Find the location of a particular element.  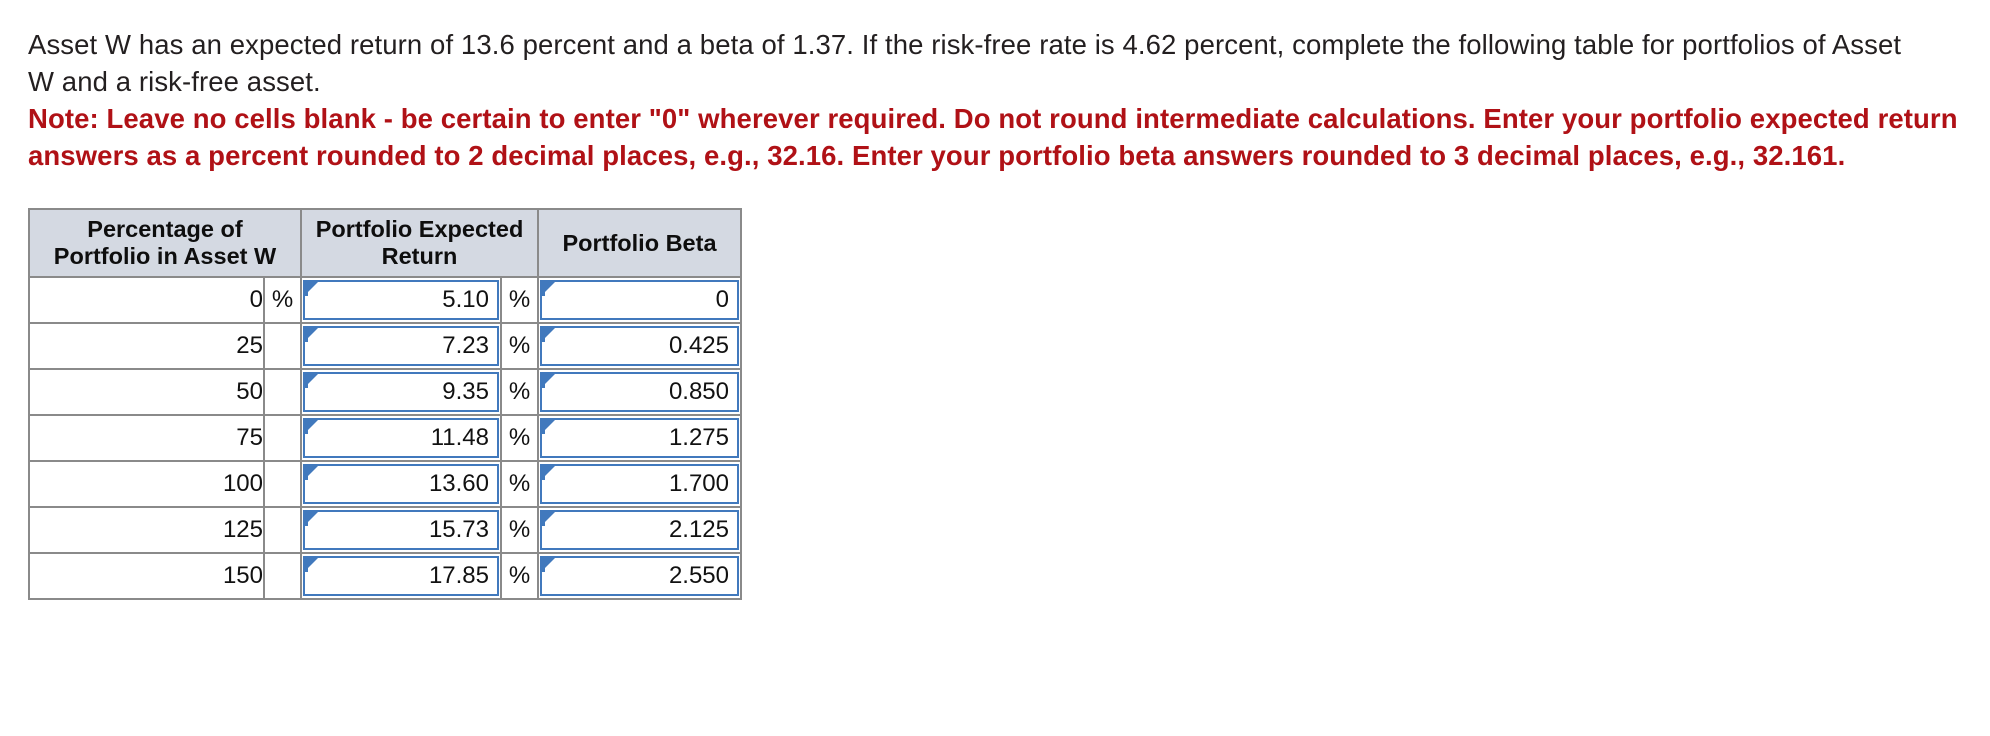

portfolio-beta-cell: 2.550 is located at coordinates (639, 576).